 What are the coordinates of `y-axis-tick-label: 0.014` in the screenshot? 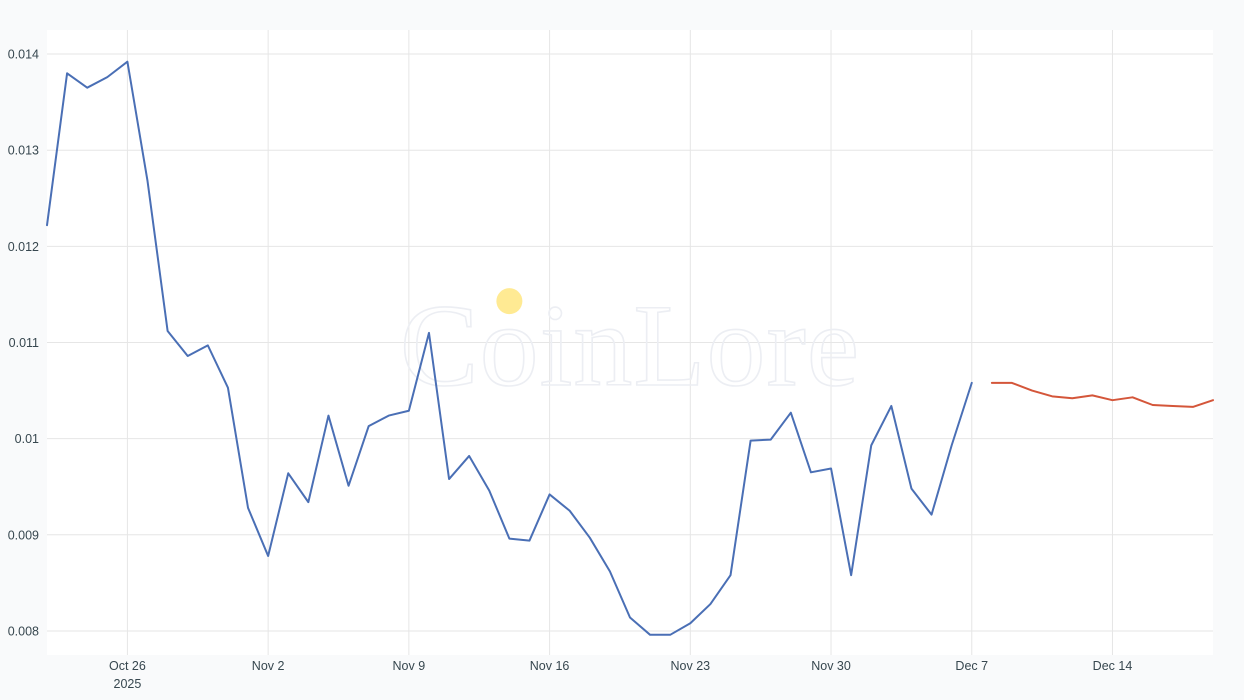 It's located at (23, 55).